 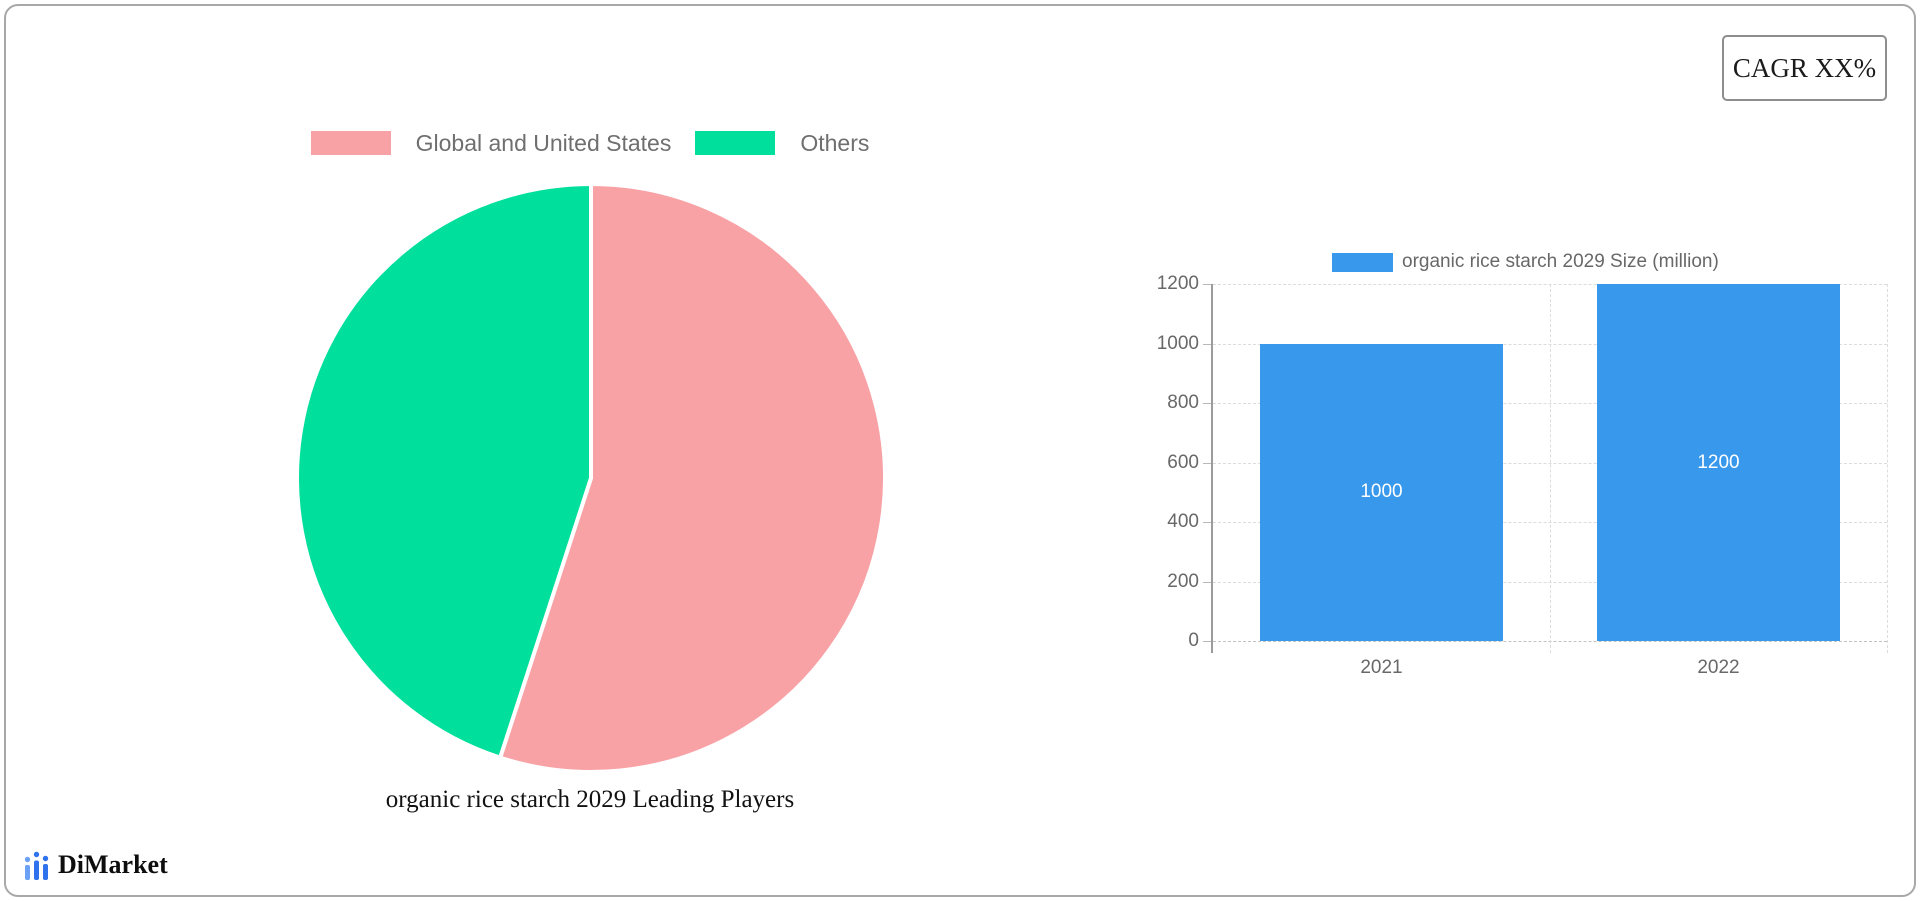 I want to click on y-tick-label-800: 800, so click(x=1183, y=402).